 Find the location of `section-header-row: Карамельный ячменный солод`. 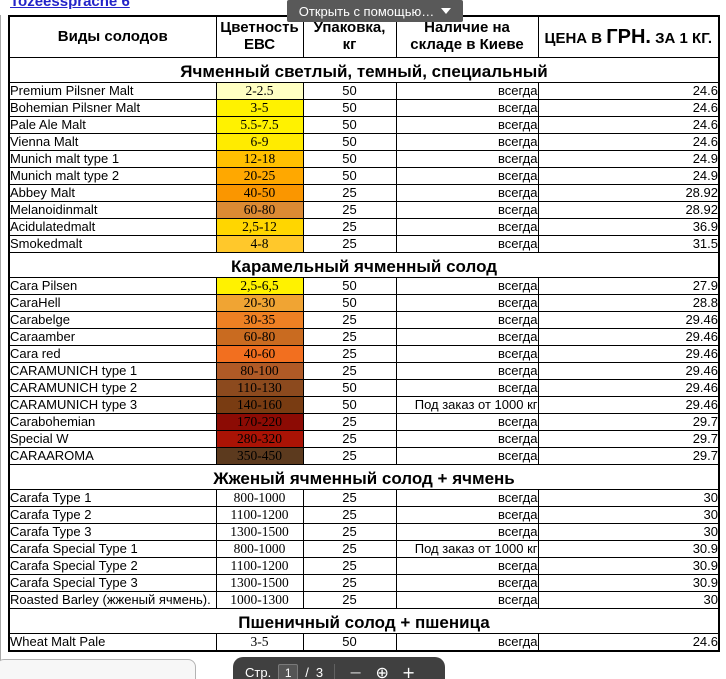

section-header-row: Карамельный ячменный солод is located at coordinates (364, 265).